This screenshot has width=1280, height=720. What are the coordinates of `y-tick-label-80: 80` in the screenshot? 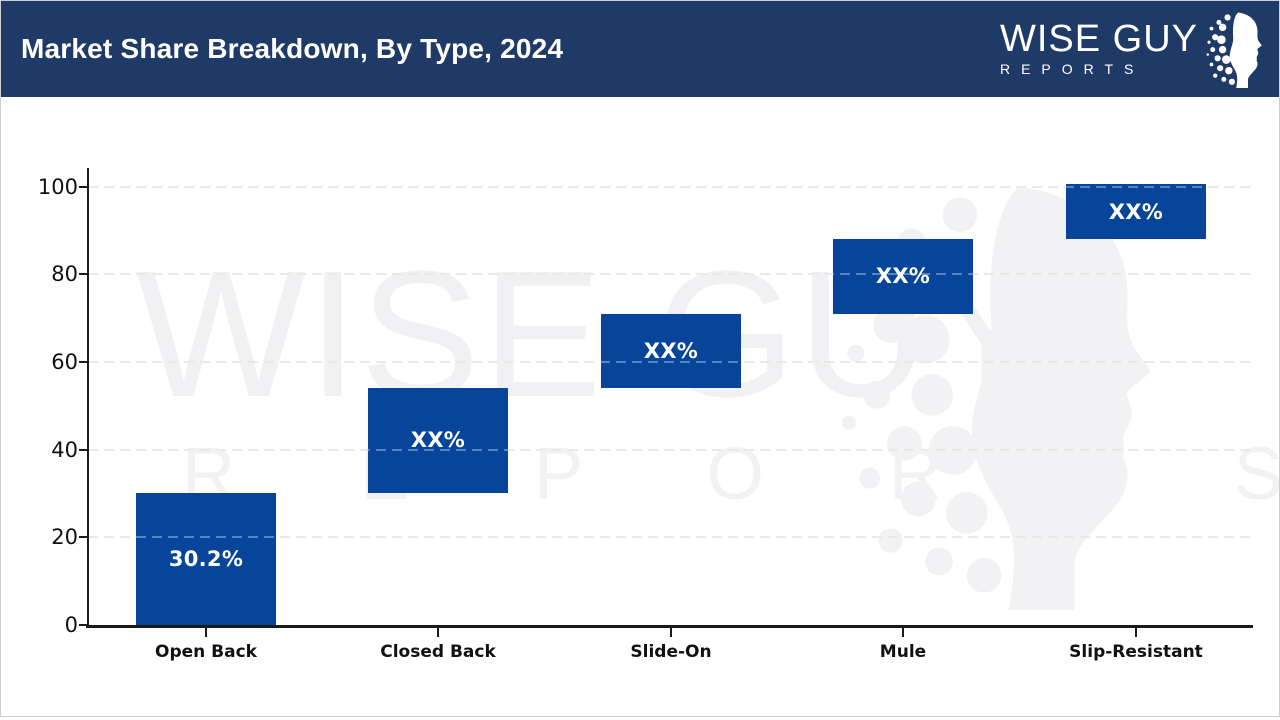 It's located at (64, 274).